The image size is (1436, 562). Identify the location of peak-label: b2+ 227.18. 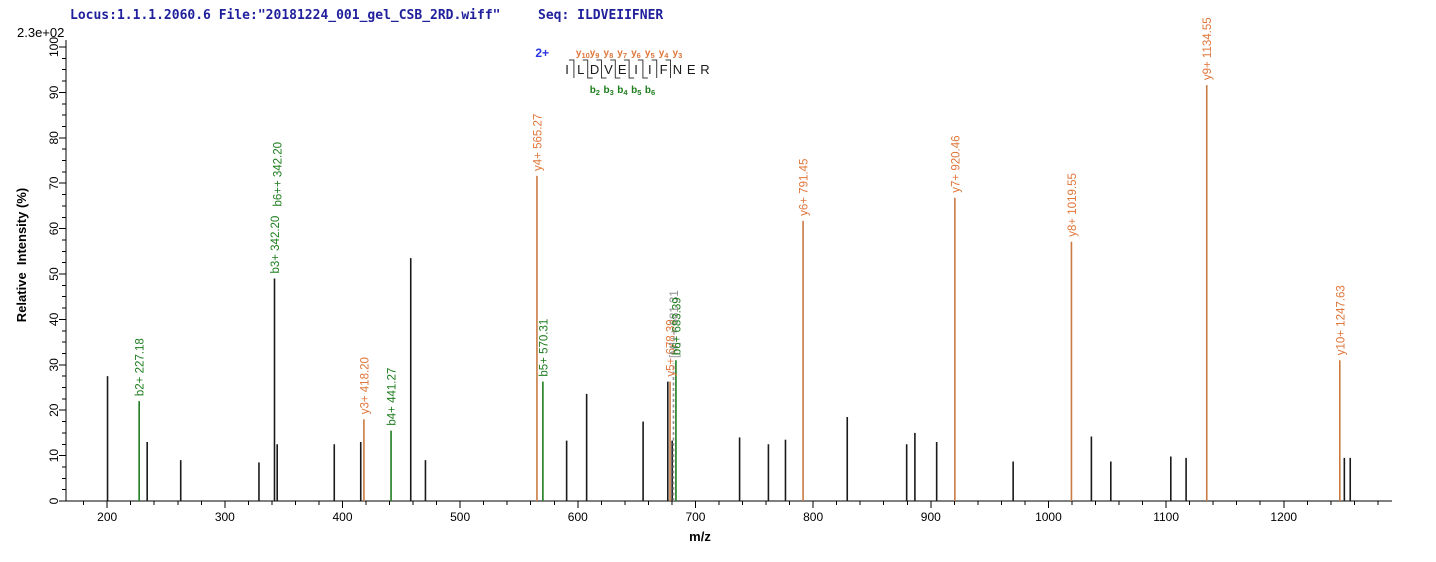
(141, 367).